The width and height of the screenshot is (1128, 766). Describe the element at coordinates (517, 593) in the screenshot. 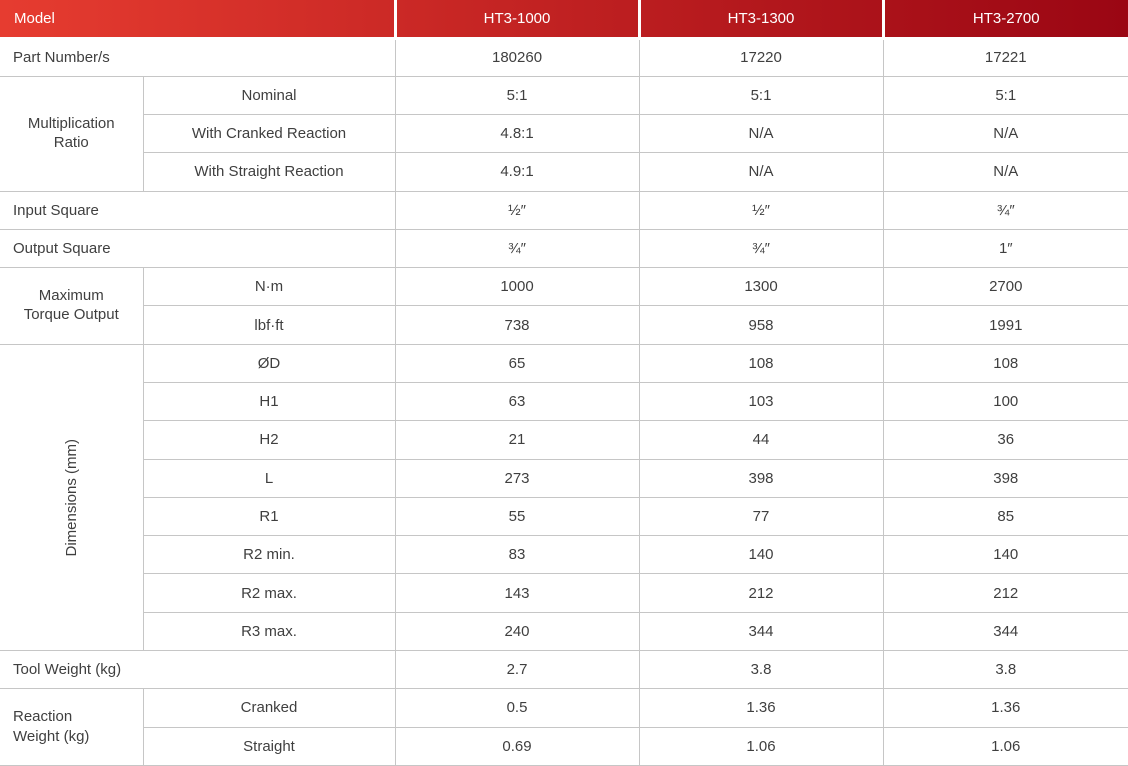

I see `value-cell: 143` at that location.